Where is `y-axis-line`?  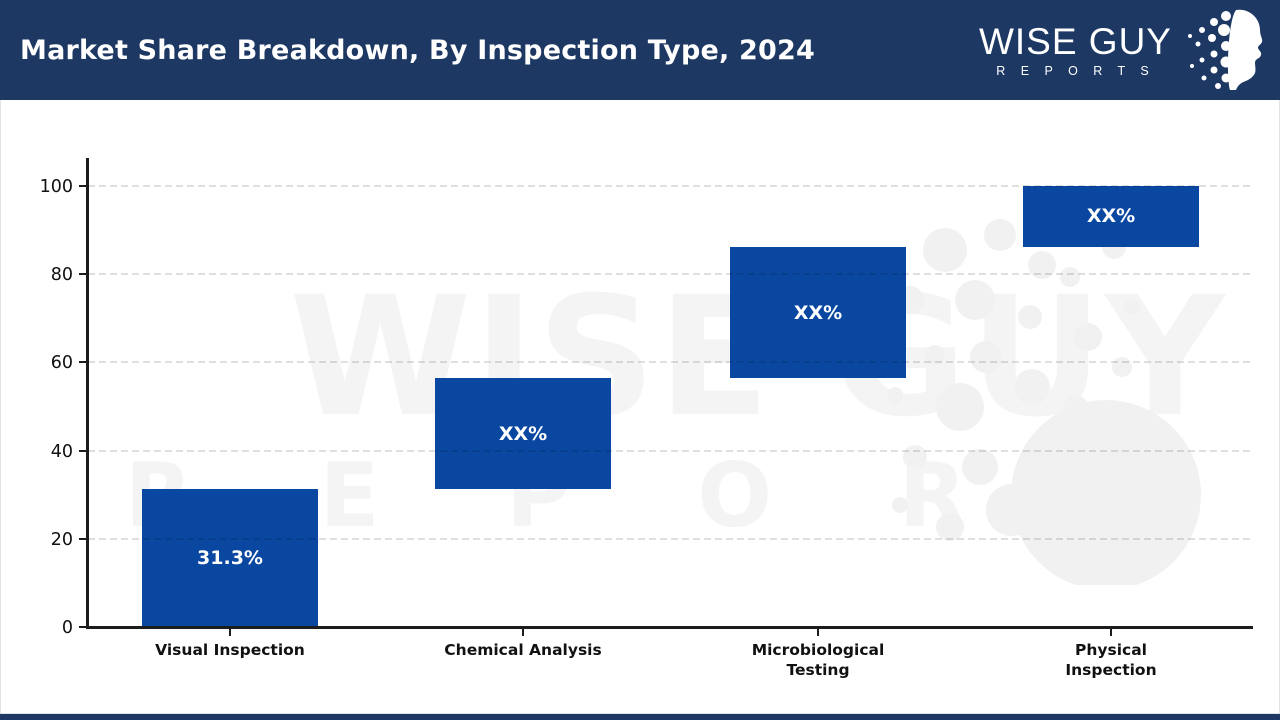 y-axis-line is located at coordinates (87, 393).